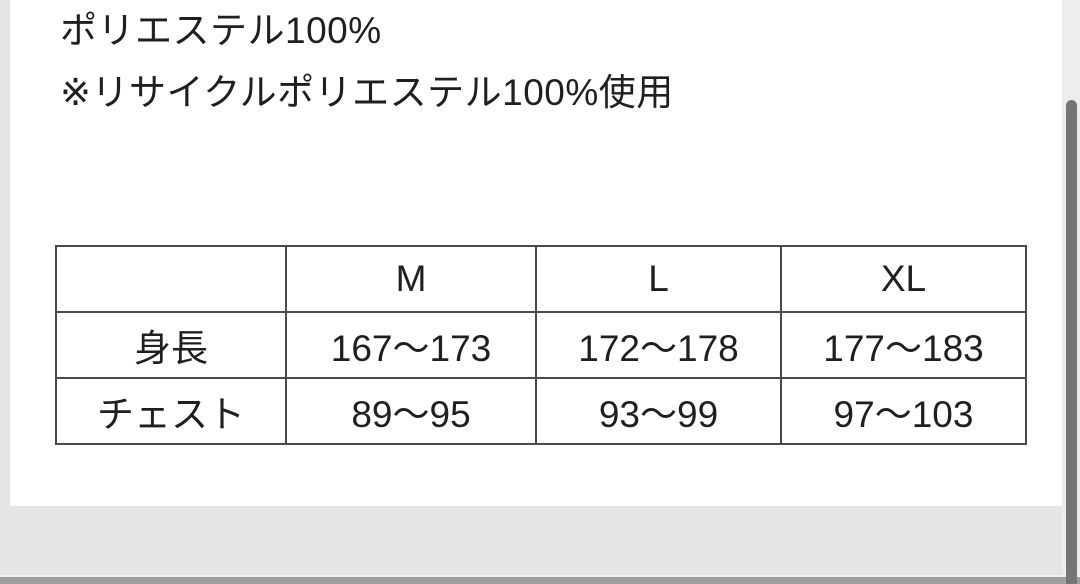 The height and width of the screenshot is (584, 1080). What do you see at coordinates (411, 345) in the screenshot?
I see `height-value-m: 167〜173` at bounding box center [411, 345].